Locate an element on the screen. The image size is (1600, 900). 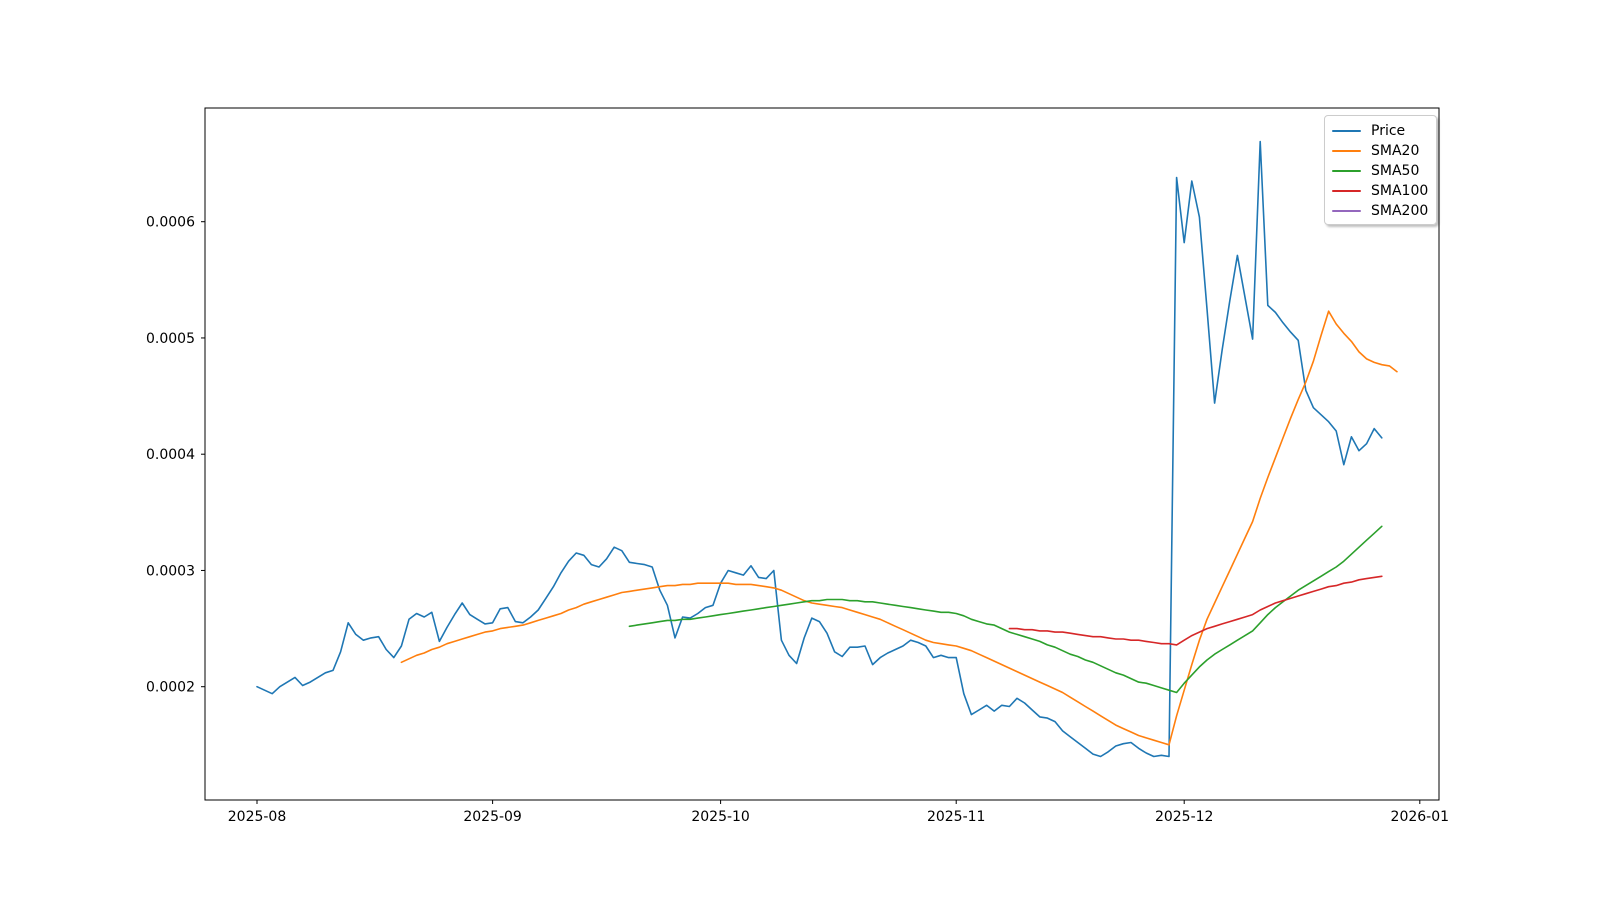
legend-item-price: Price is located at coordinates (1380, 131).